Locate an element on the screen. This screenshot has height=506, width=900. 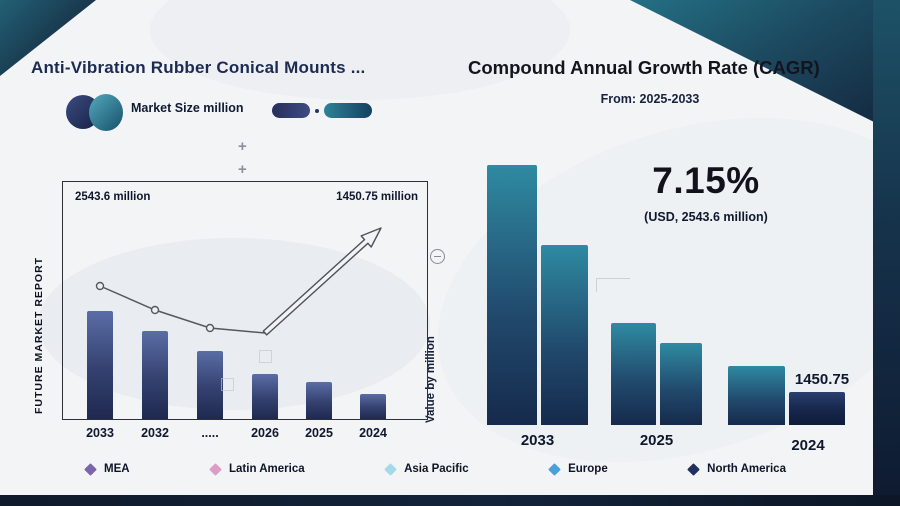
x-label: 2024 is located at coordinates (373, 433).